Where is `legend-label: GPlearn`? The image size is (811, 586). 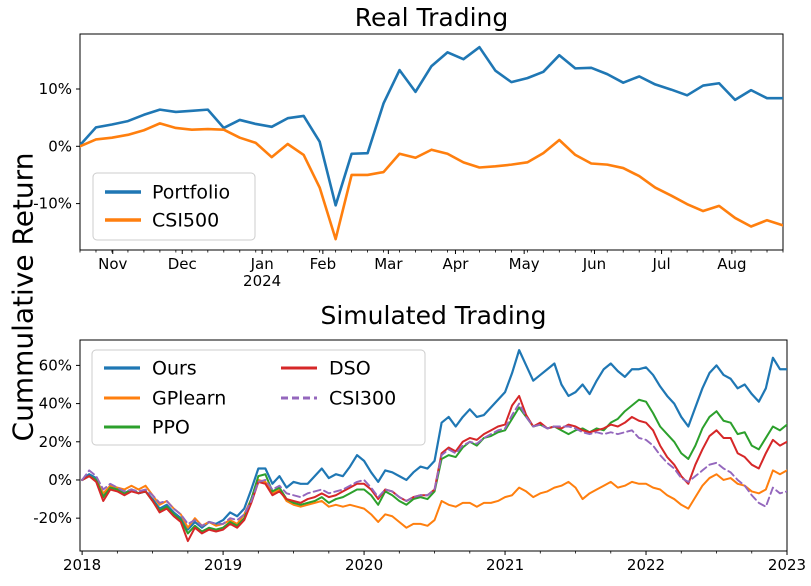 legend-label: GPlearn is located at coordinates (189, 399).